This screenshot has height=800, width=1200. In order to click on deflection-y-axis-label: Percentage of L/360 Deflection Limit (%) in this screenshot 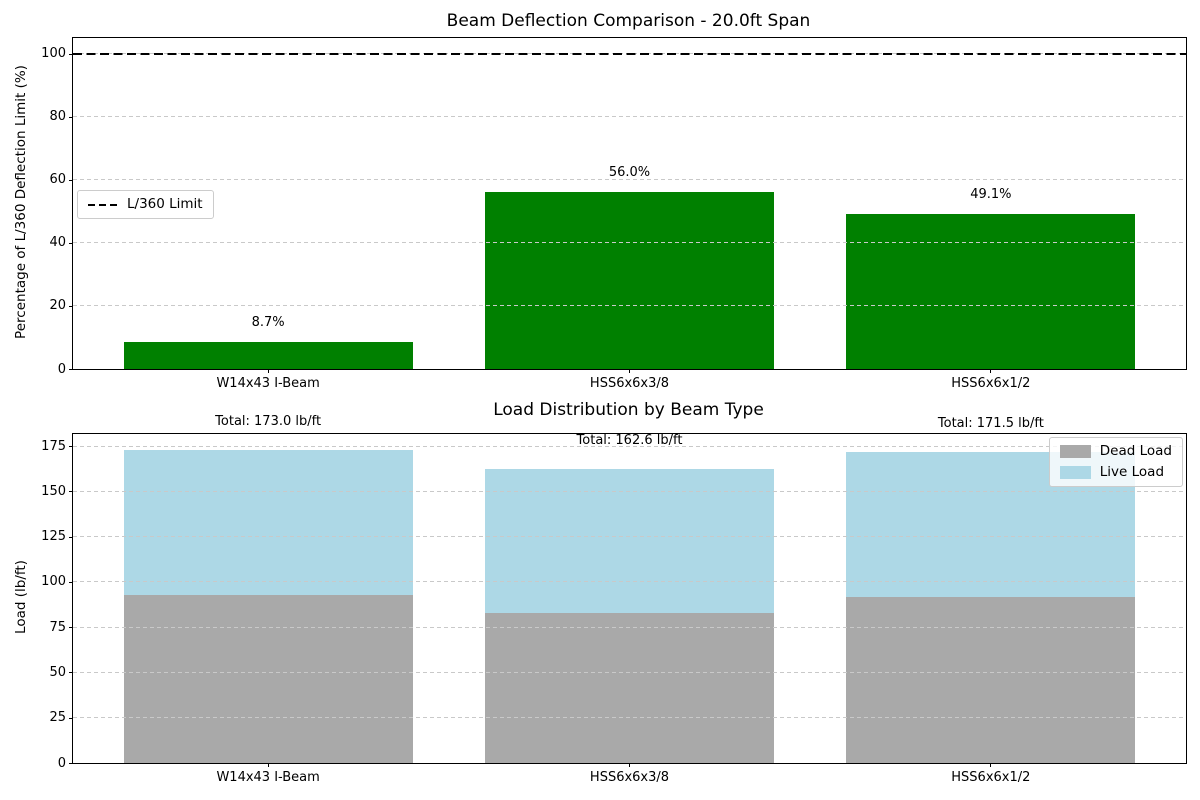, I will do `click(21, 202)`.